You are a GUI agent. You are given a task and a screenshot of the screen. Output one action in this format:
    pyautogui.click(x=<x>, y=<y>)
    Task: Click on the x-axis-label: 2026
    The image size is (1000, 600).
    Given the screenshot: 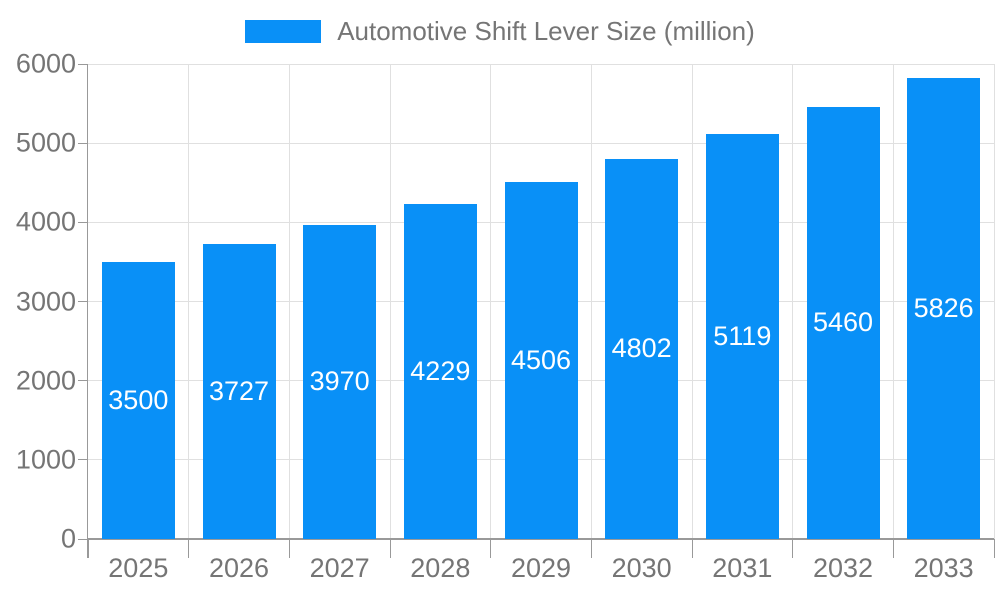 What is the action you would take?
    pyautogui.click(x=239, y=568)
    